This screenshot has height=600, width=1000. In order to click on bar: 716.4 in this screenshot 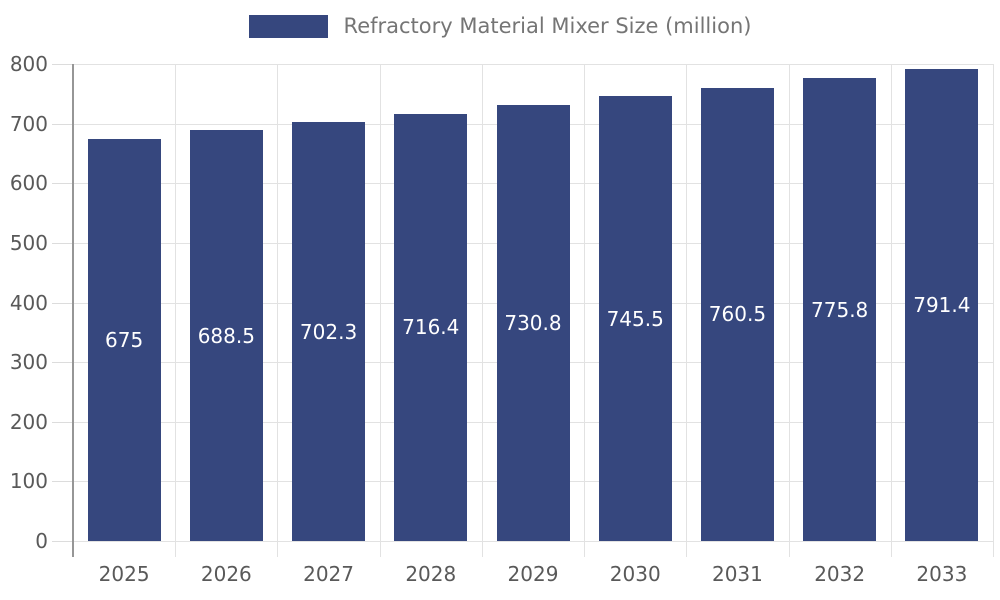, I will do `click(431, 327)`.